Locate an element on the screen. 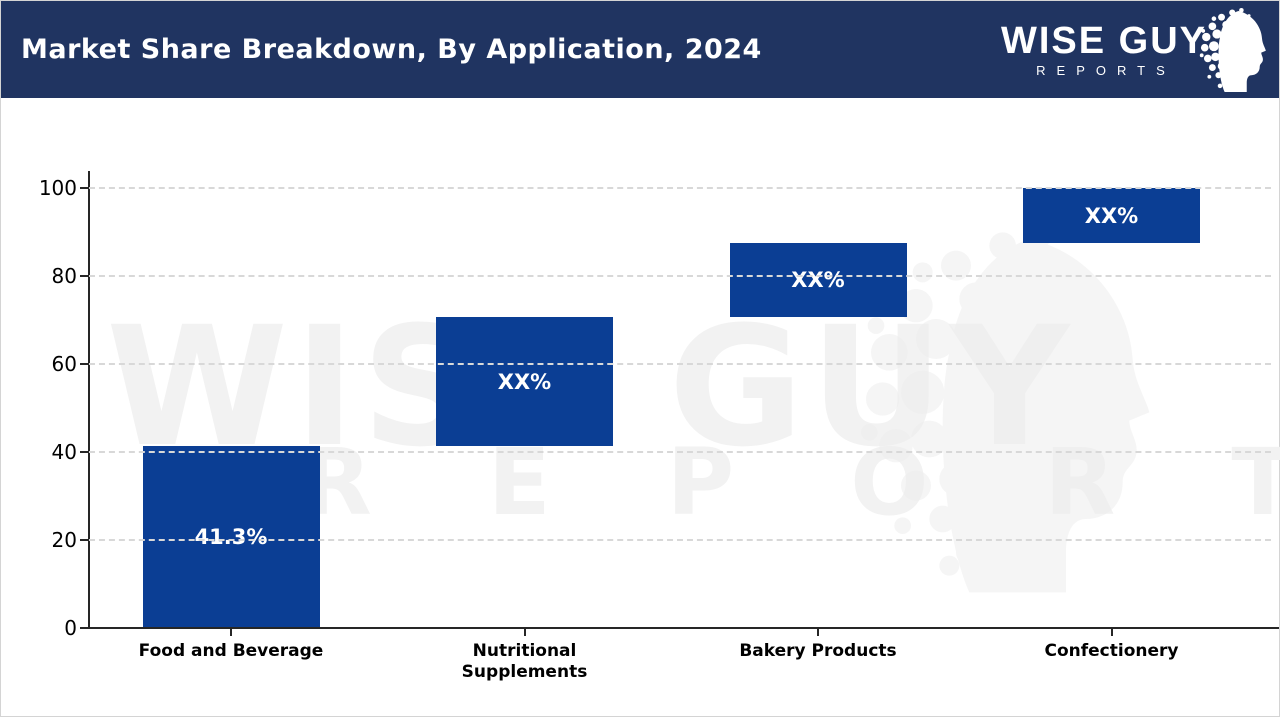 The width and height of the screenshot is (1280, 720). bar: 41.3% is located at coordinates (231, 537).